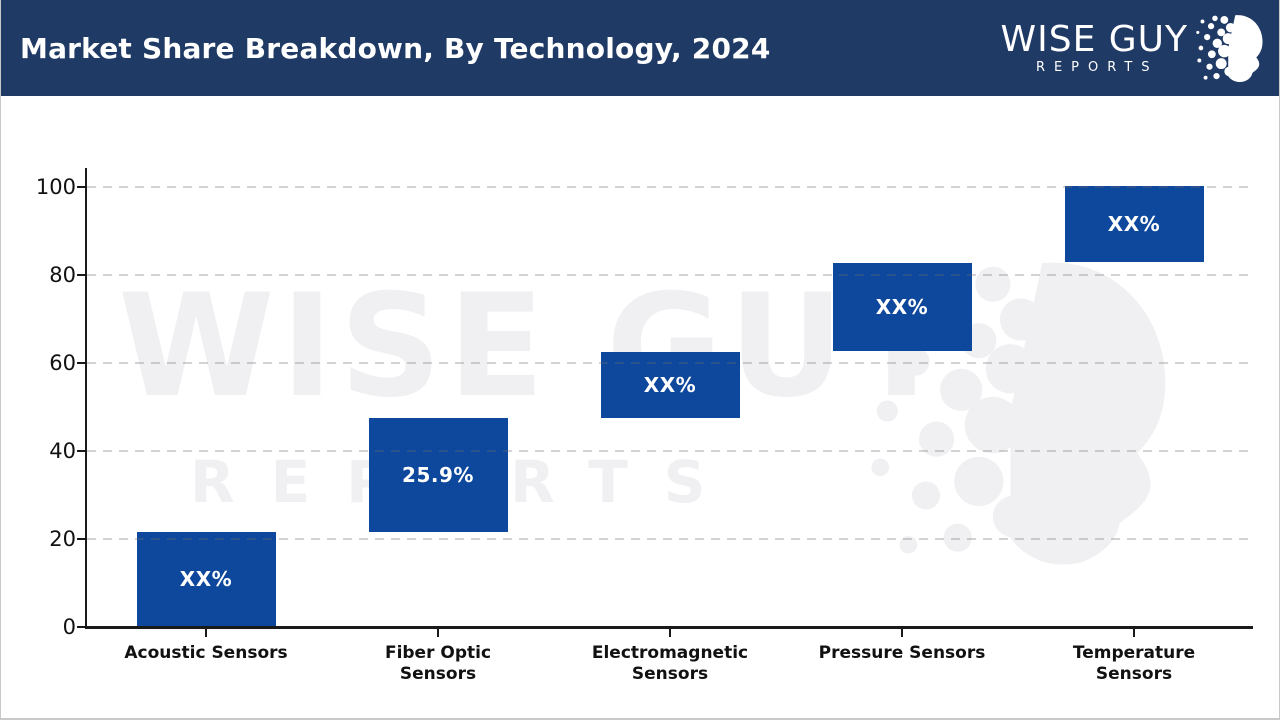  I want to click on brand-name: WISE GUY, so click(1094, 39).